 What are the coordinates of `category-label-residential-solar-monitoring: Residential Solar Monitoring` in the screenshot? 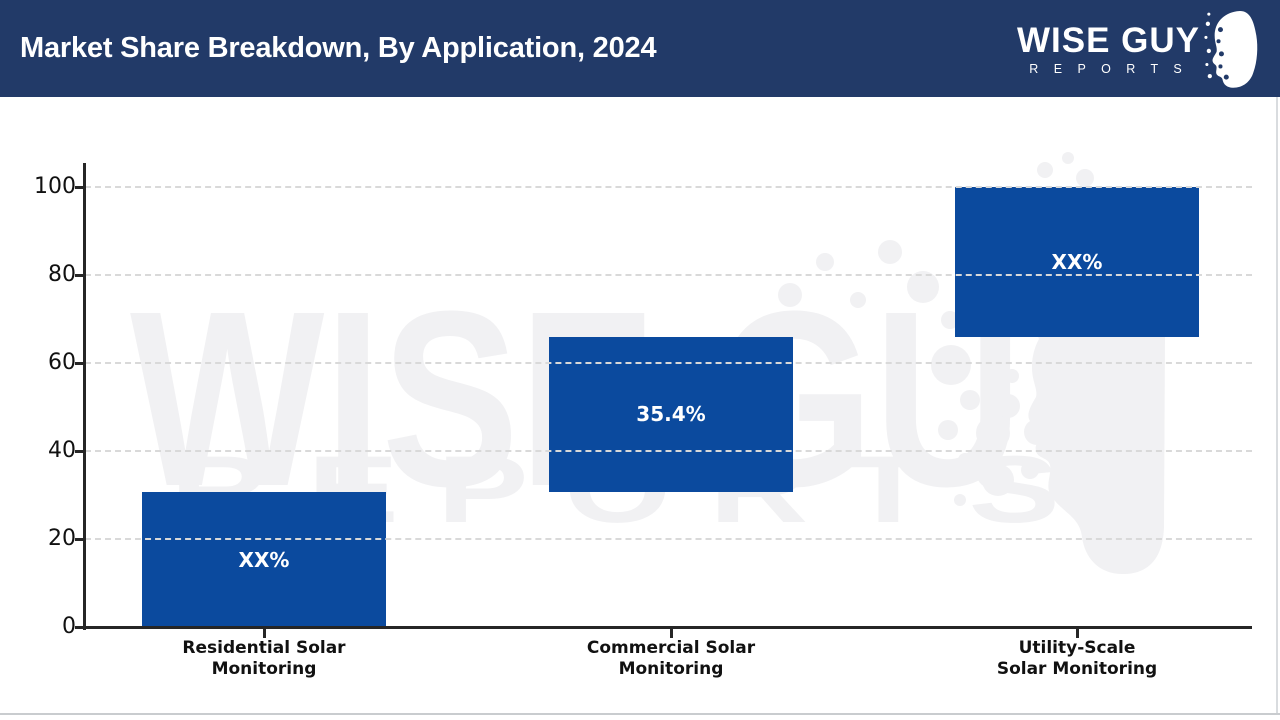 It's located at (264, 659).